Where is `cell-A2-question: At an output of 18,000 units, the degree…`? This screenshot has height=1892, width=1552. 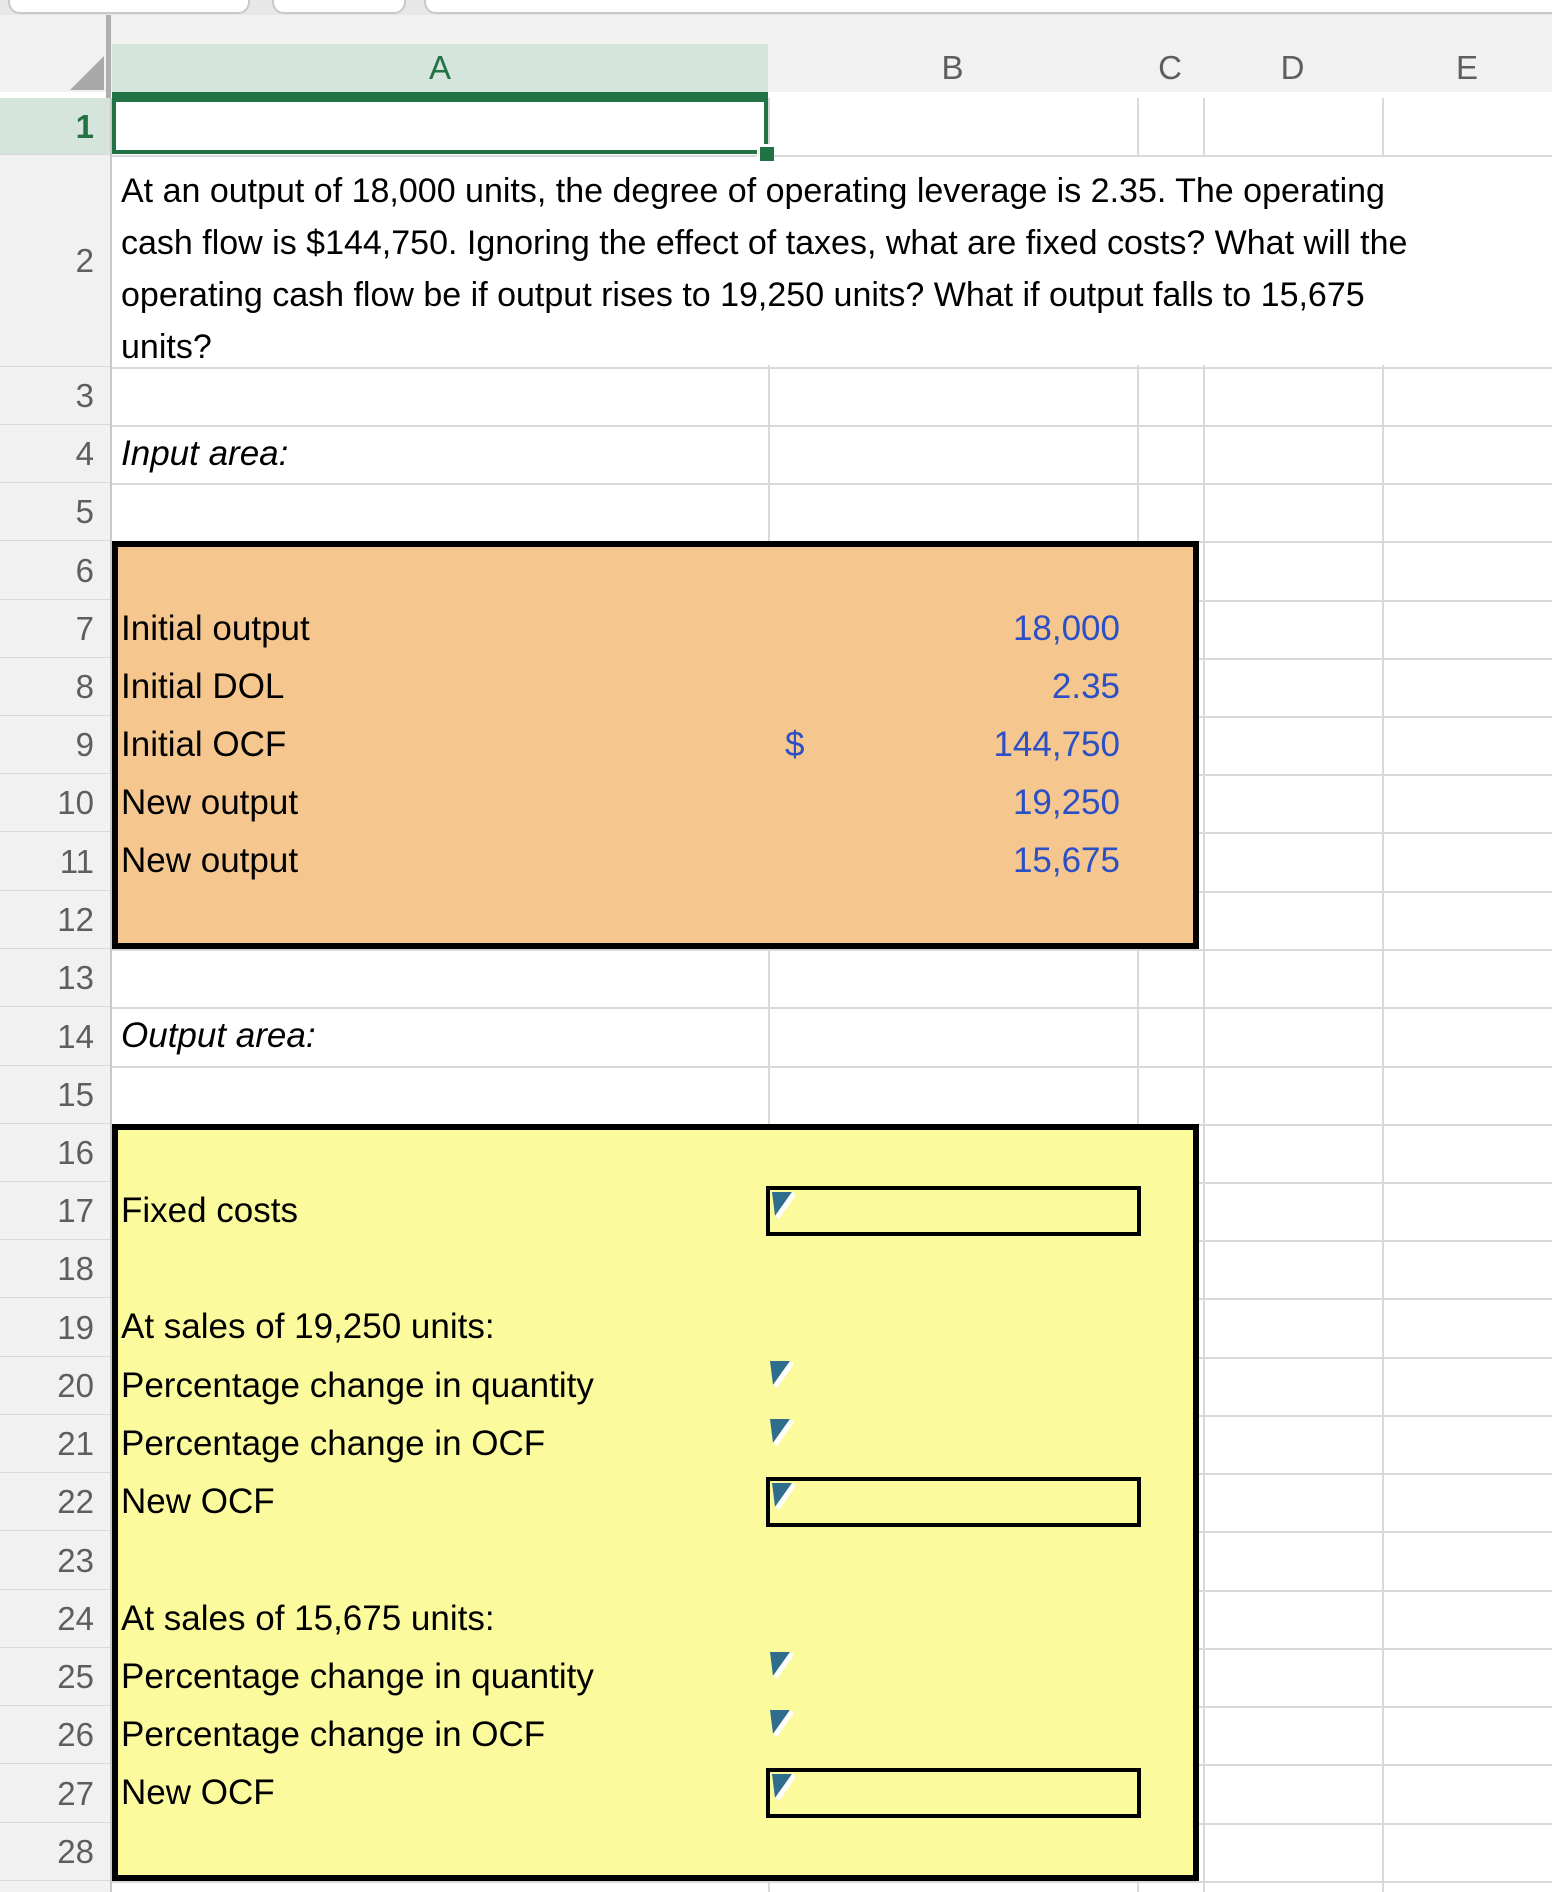
cell-A2-question: At an output of 18,000 units, the degree… is located at coordinates (832, 261).